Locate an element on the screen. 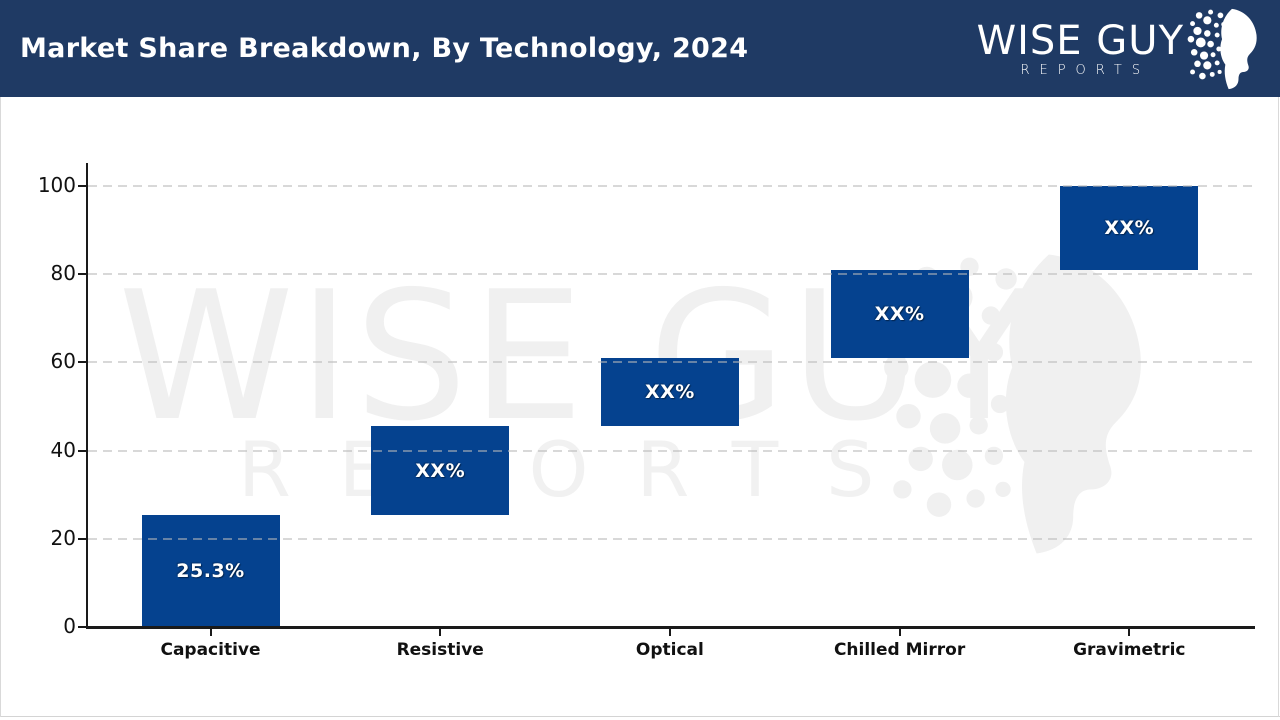  page-left-hairline is located at coordinates (0, 407).